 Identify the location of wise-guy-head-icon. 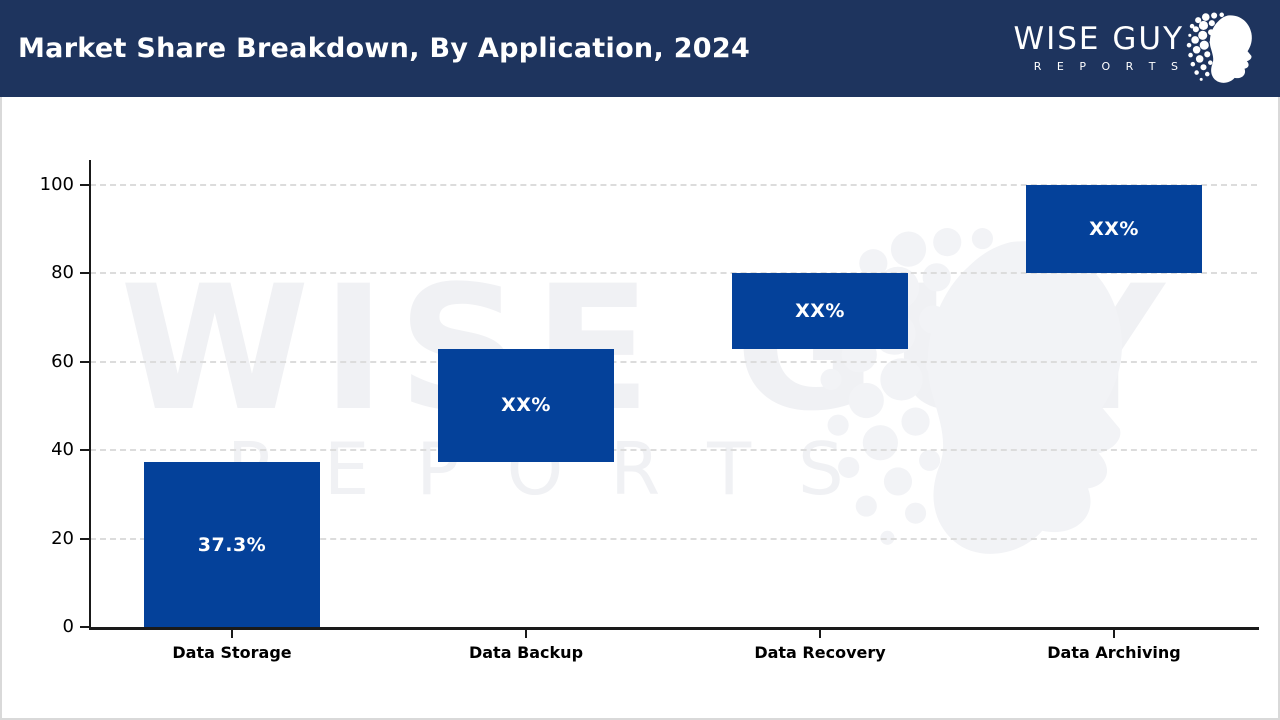
(1224, 49).